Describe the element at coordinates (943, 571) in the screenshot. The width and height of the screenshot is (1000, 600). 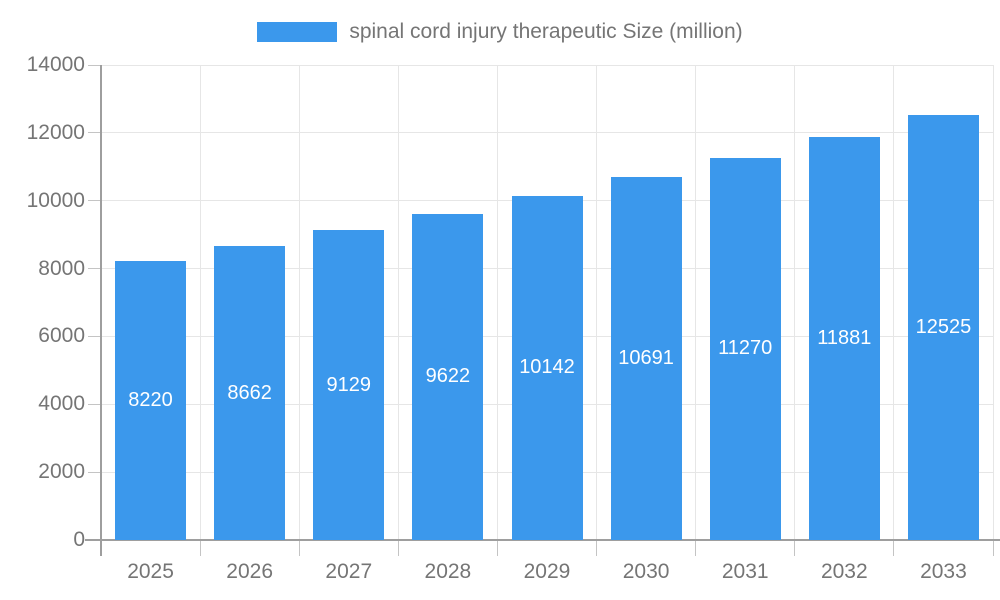
I see `x-axis-tick-label: 2033` at that location.